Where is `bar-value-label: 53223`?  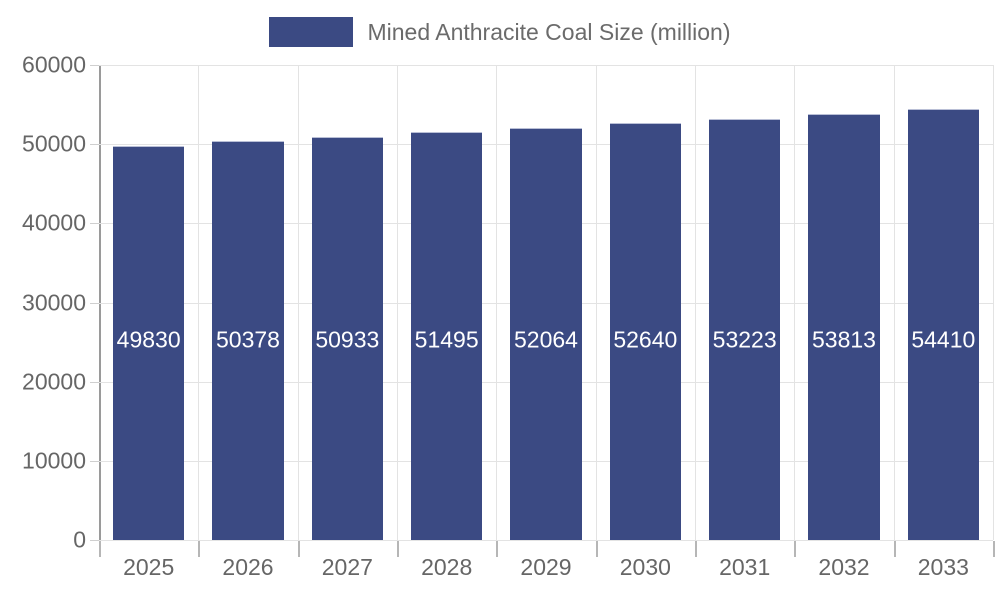 bar-value-label: 53223 is located at coordinates (744, 339).